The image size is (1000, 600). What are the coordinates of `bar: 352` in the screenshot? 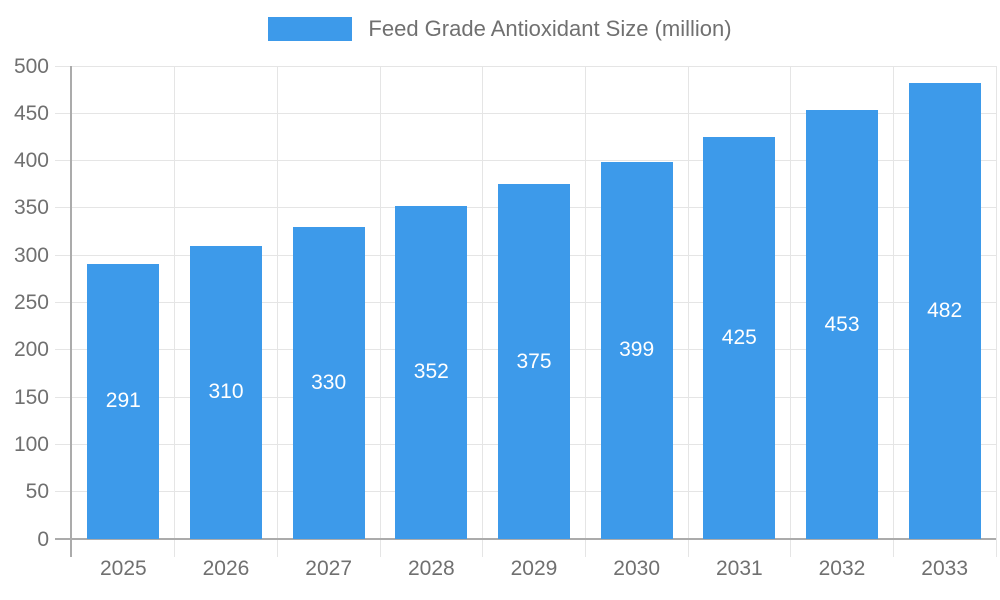 It's located at (431, 372).